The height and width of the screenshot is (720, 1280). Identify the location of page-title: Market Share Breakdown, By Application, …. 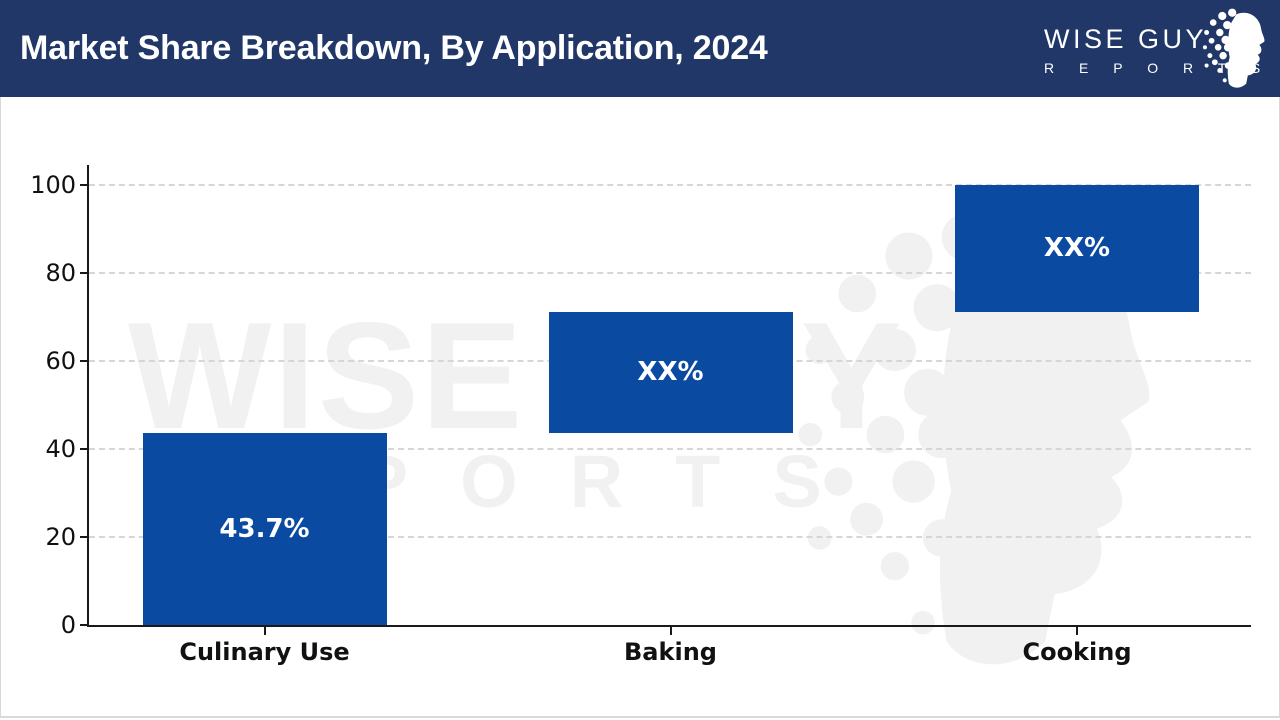
(394, 48).